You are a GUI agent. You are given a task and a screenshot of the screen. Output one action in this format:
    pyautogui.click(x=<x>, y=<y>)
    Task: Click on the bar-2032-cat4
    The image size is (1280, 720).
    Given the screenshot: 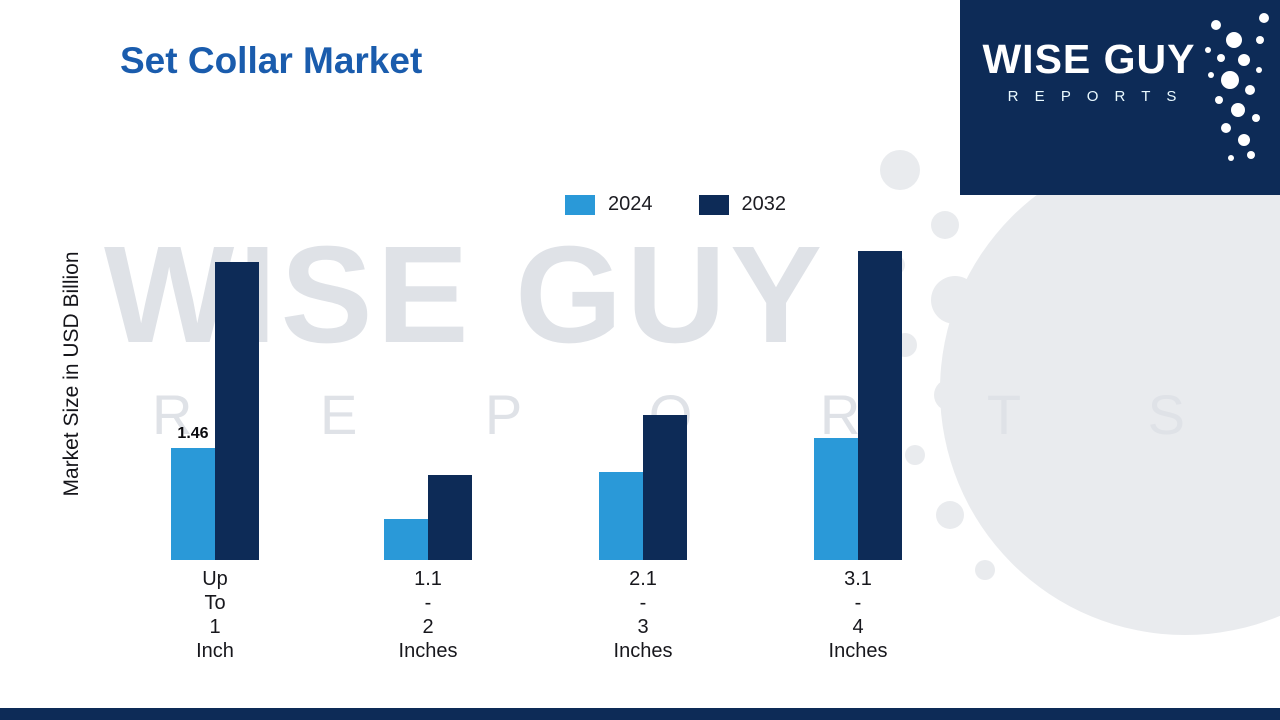 What is the action you would take?
    pyautogui.click(x=880, y=405)
    